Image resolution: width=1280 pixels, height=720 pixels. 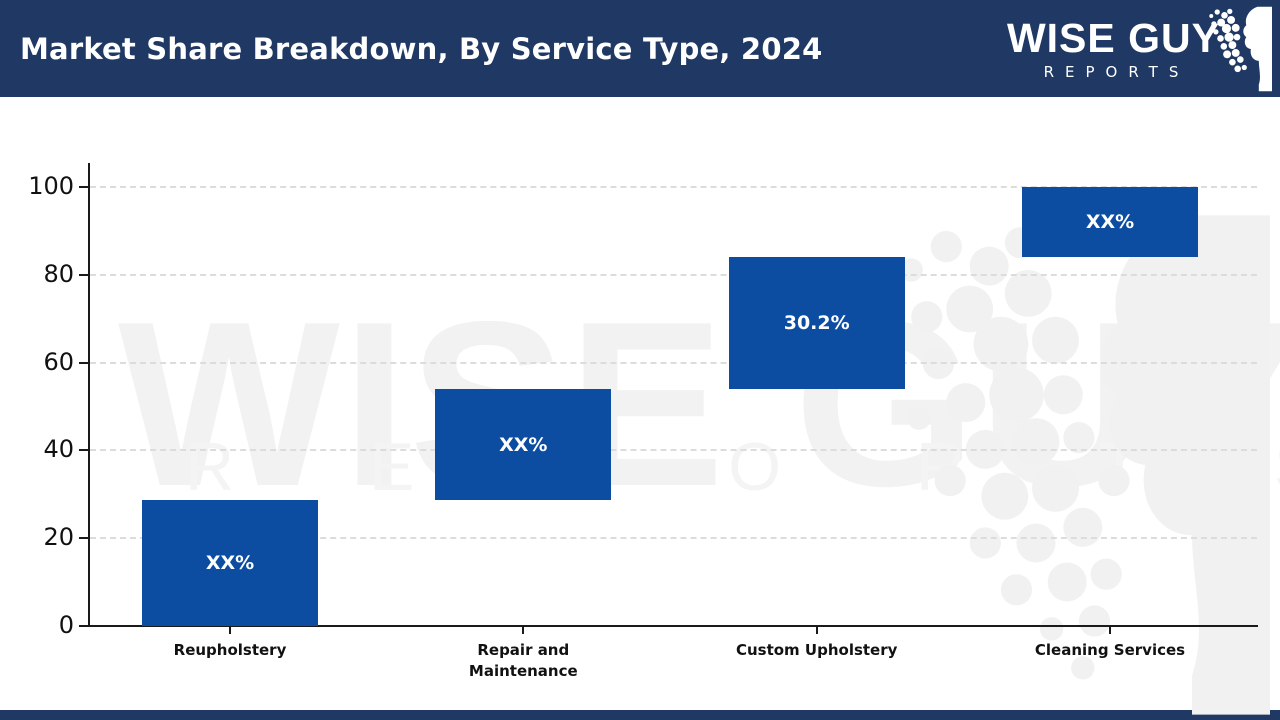 I want to click on gridline-y100, so click(x=673, y=187).